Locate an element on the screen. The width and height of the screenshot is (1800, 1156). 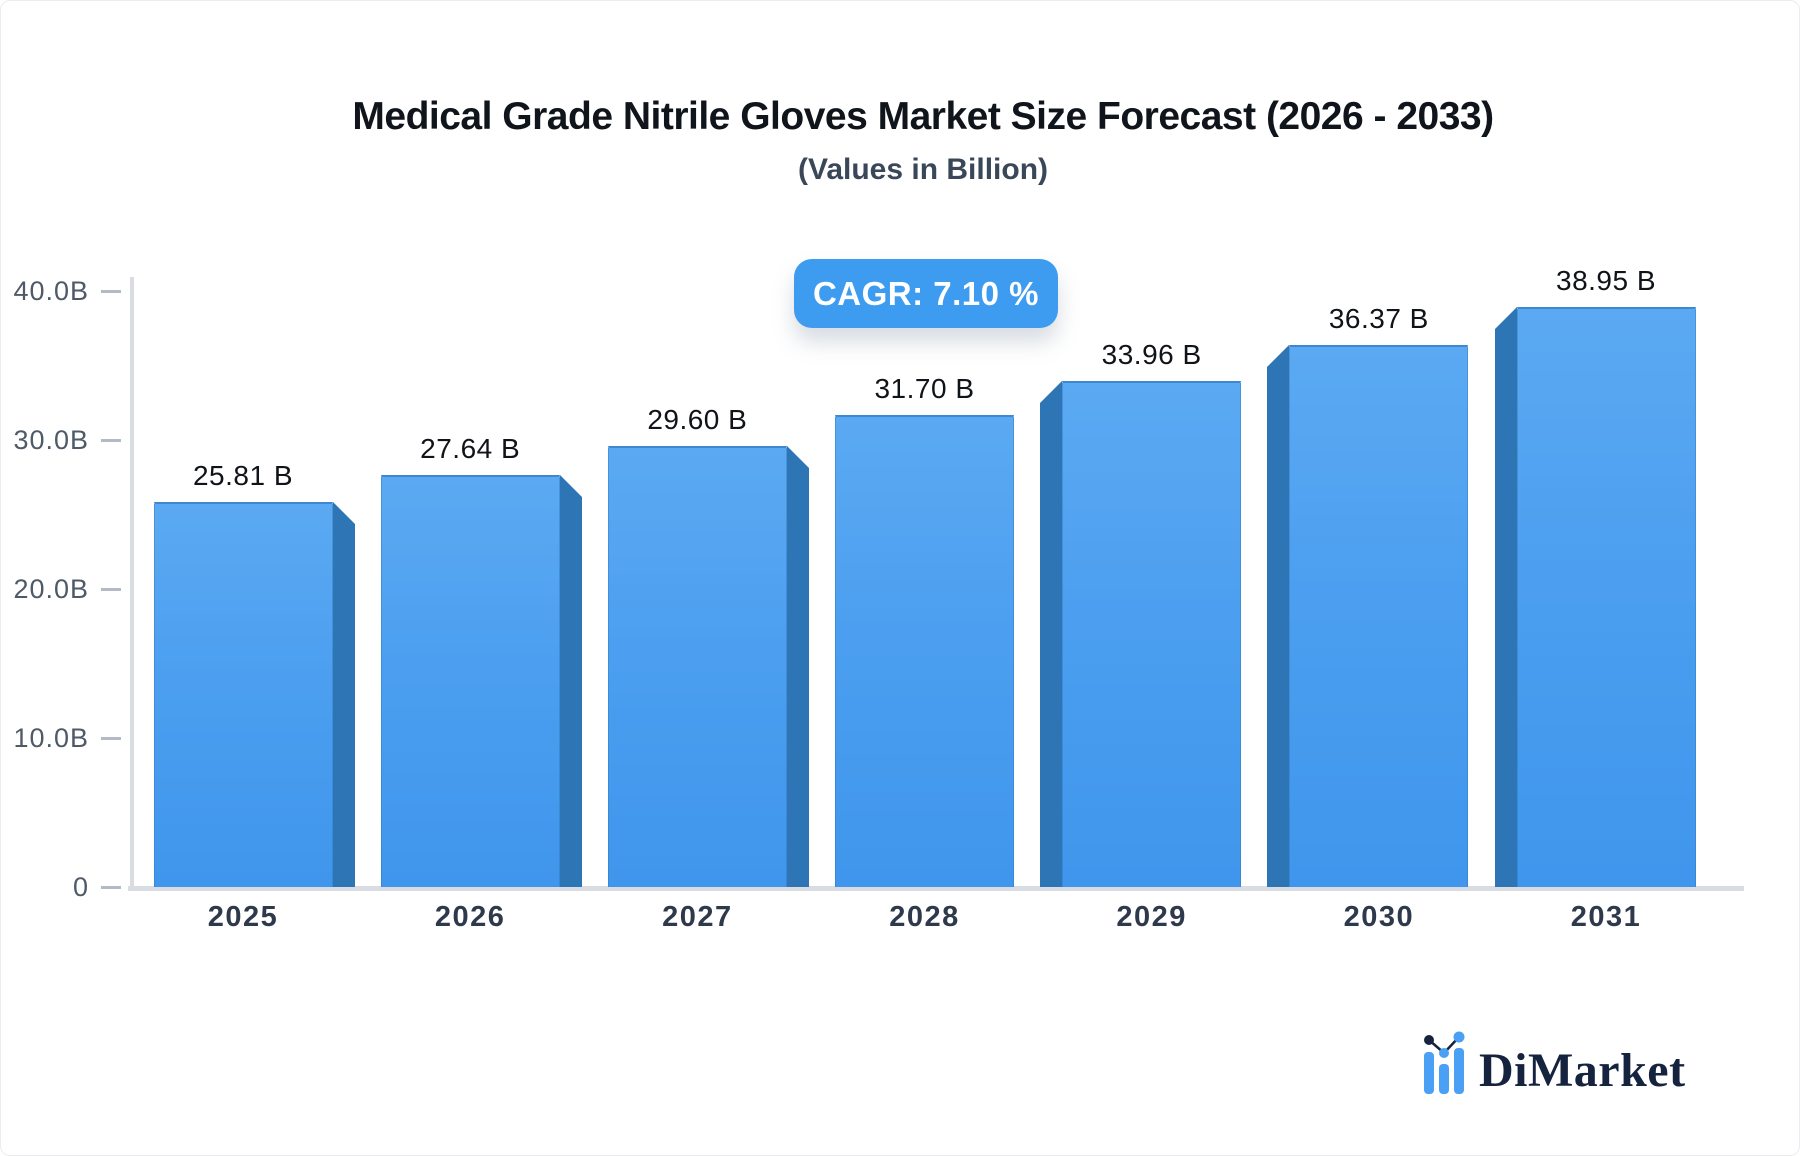
bar-value-label: 36.37 B is located at coordinates (1378, 318).